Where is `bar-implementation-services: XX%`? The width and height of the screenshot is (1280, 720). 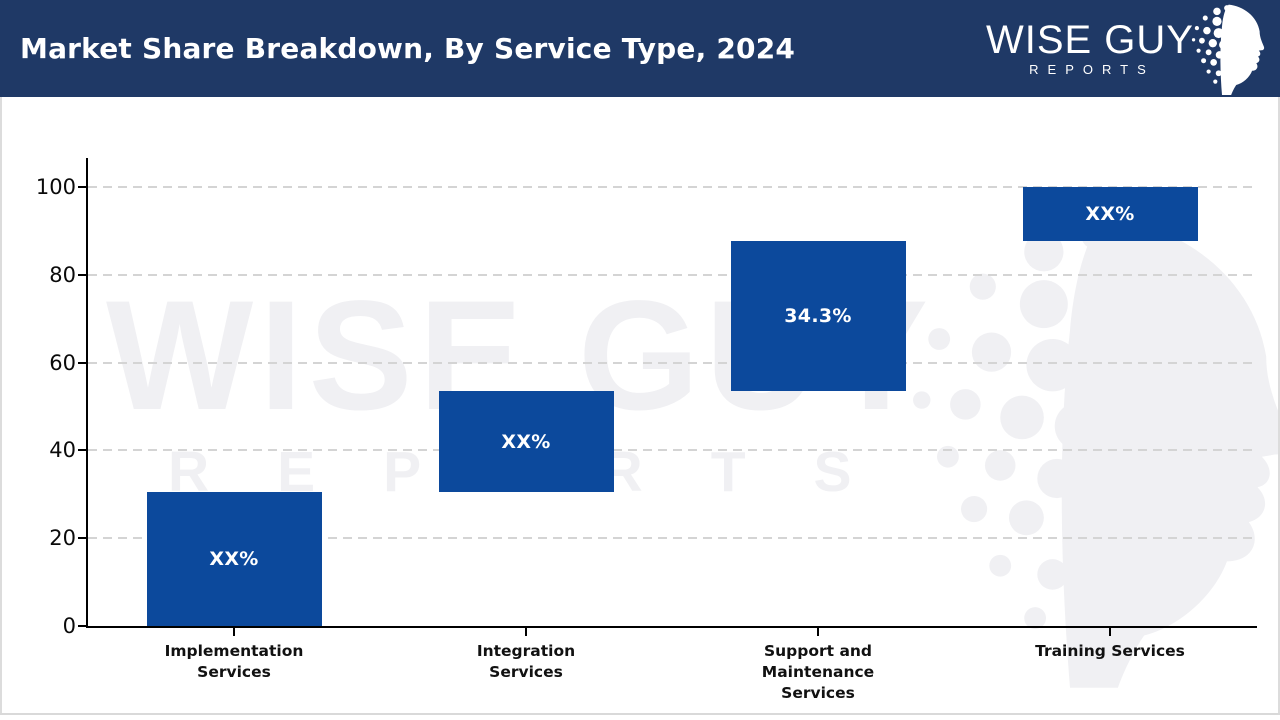 bar-implementation-services: XX% is located at coordinates (234, 559).